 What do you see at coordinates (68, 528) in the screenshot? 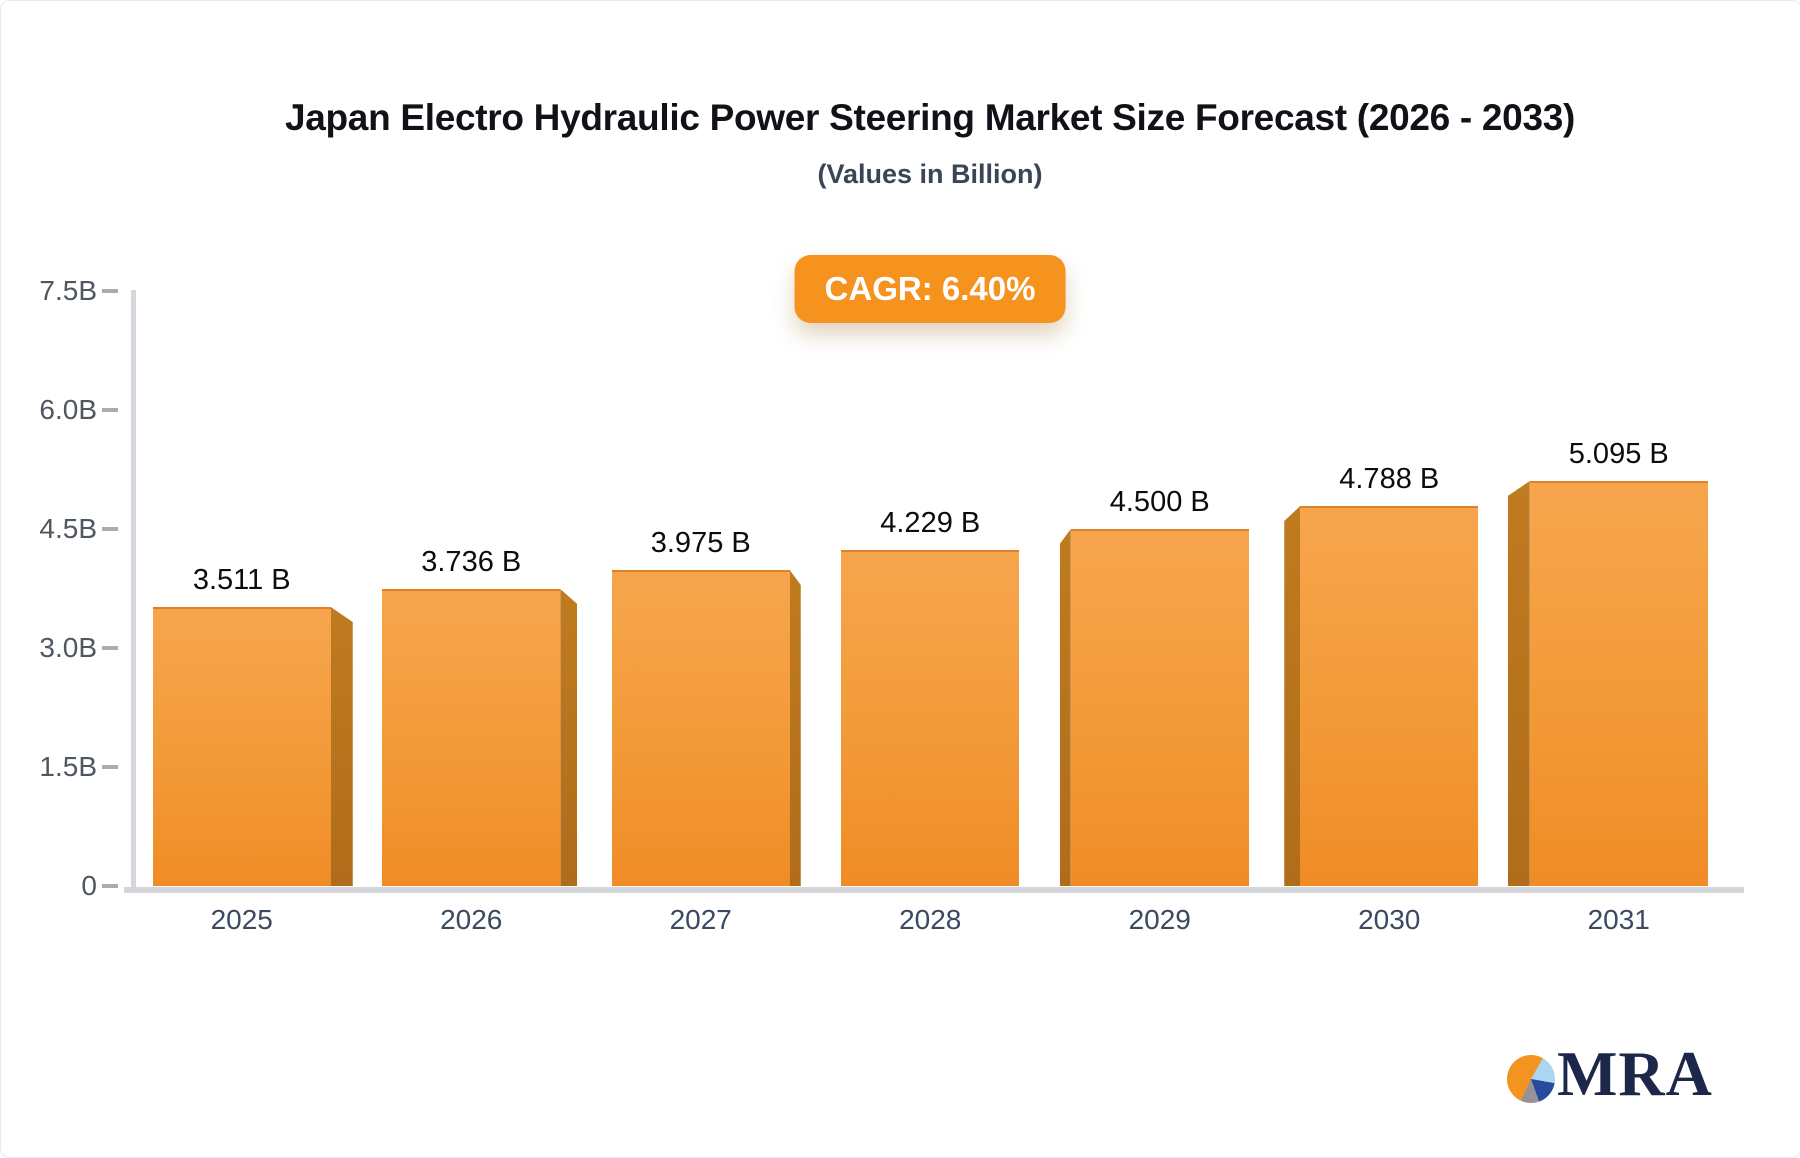
I see `y-tick-label-4.5B: 4.5B` at bounding box center [68, 528].